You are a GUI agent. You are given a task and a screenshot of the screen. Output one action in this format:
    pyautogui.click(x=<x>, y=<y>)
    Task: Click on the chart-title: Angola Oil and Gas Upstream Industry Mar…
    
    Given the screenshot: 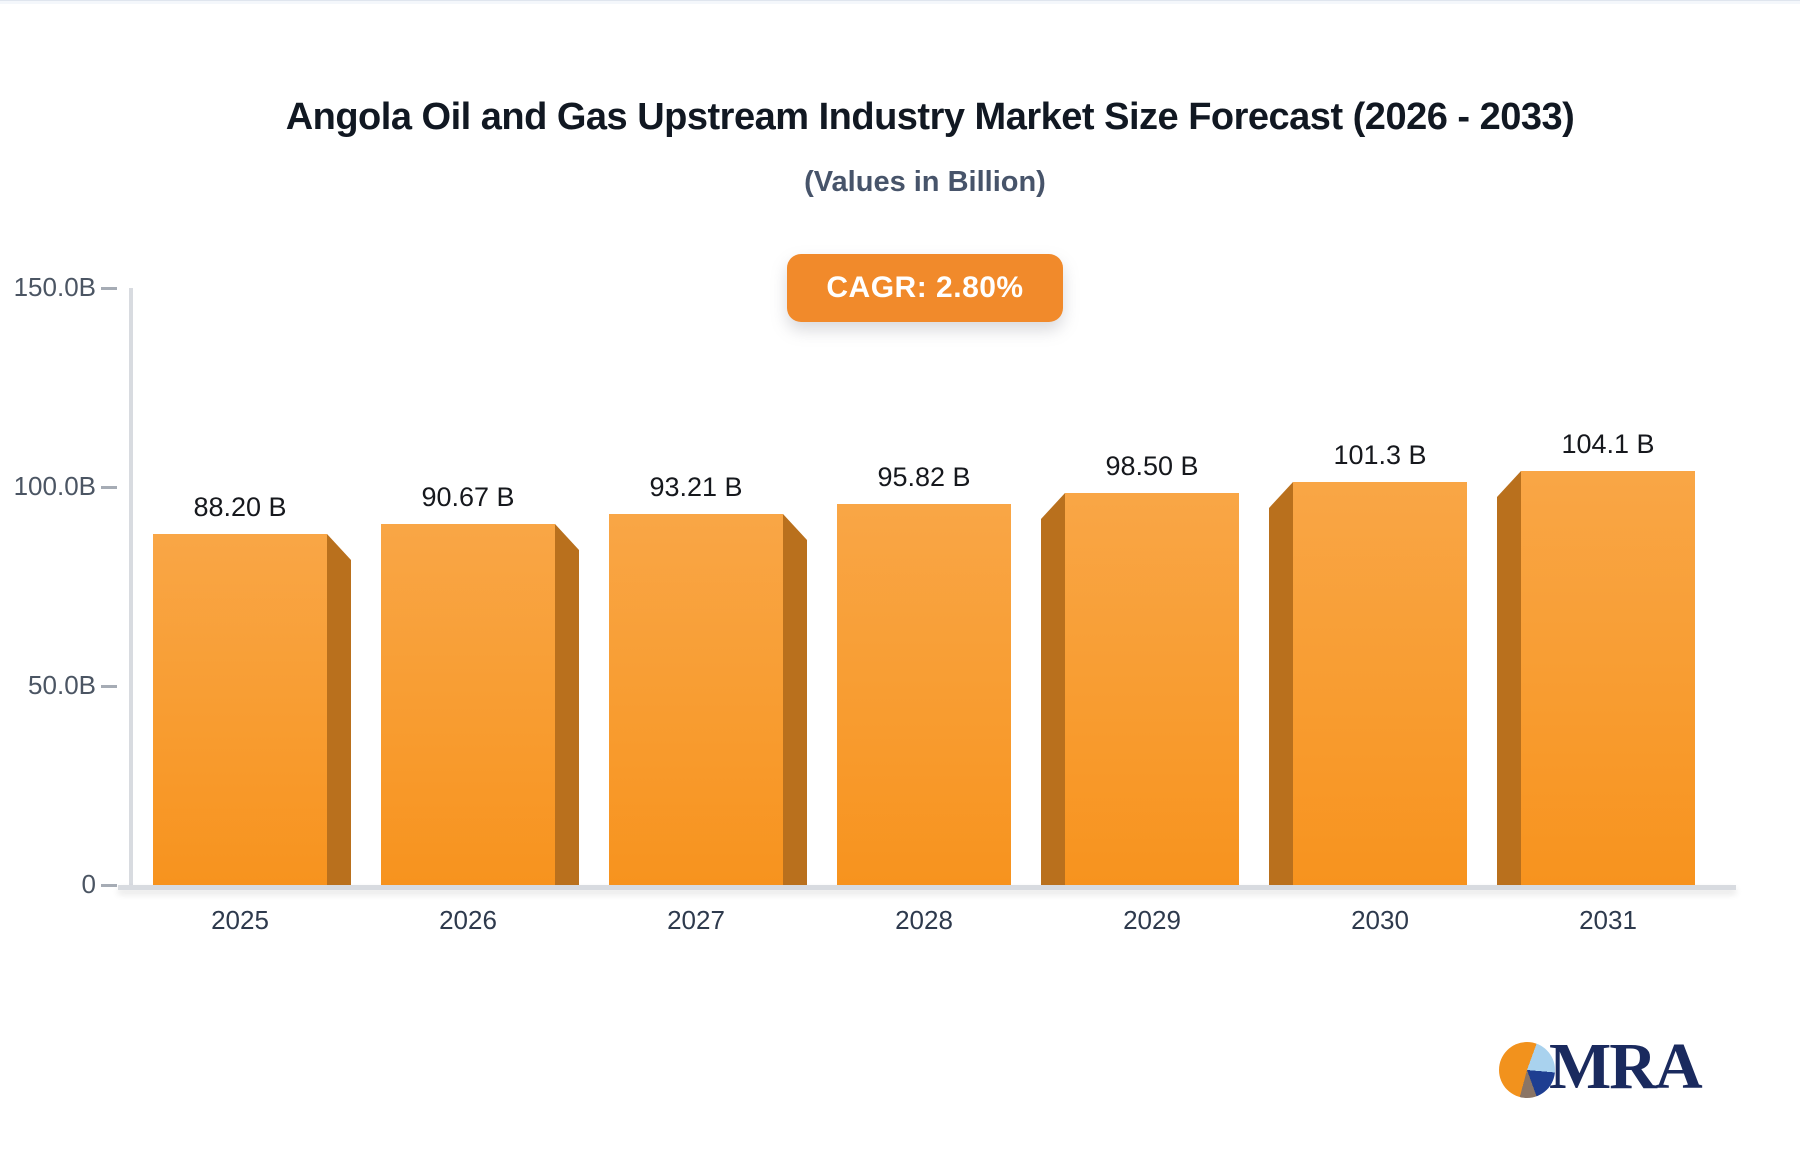 What is the action you would take?
    pyautogui.click(x=930, y=117)
    